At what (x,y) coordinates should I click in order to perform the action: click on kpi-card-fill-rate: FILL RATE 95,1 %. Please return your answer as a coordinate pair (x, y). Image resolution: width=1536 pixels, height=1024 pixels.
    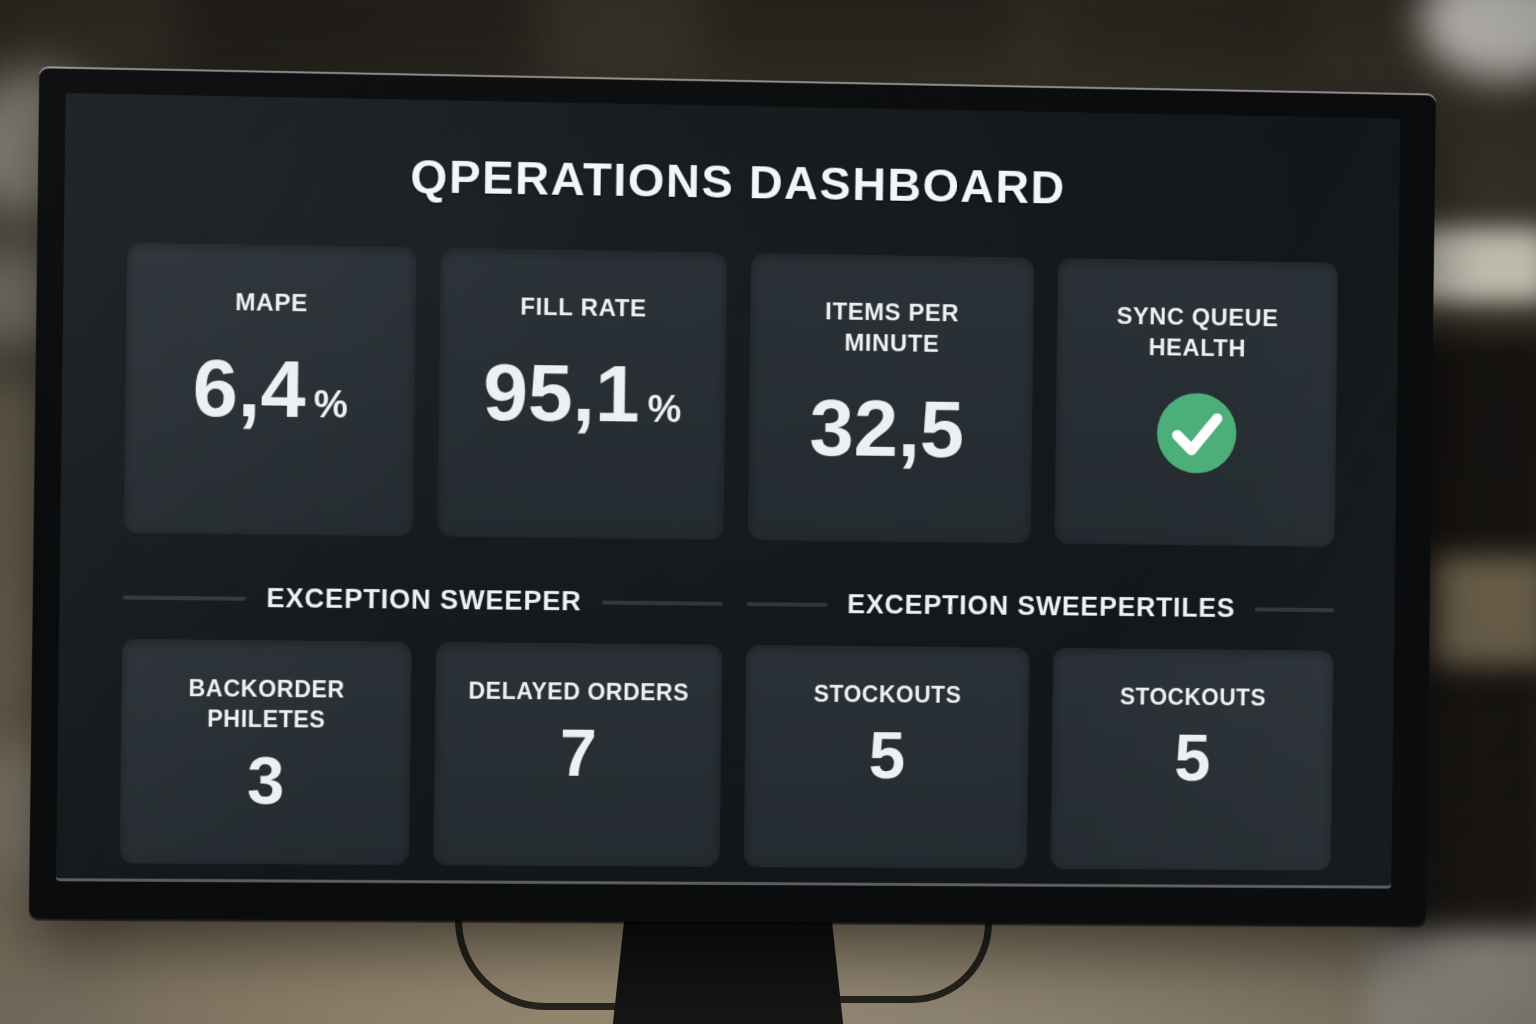
    Looking at the image, I should click on (582, 394).